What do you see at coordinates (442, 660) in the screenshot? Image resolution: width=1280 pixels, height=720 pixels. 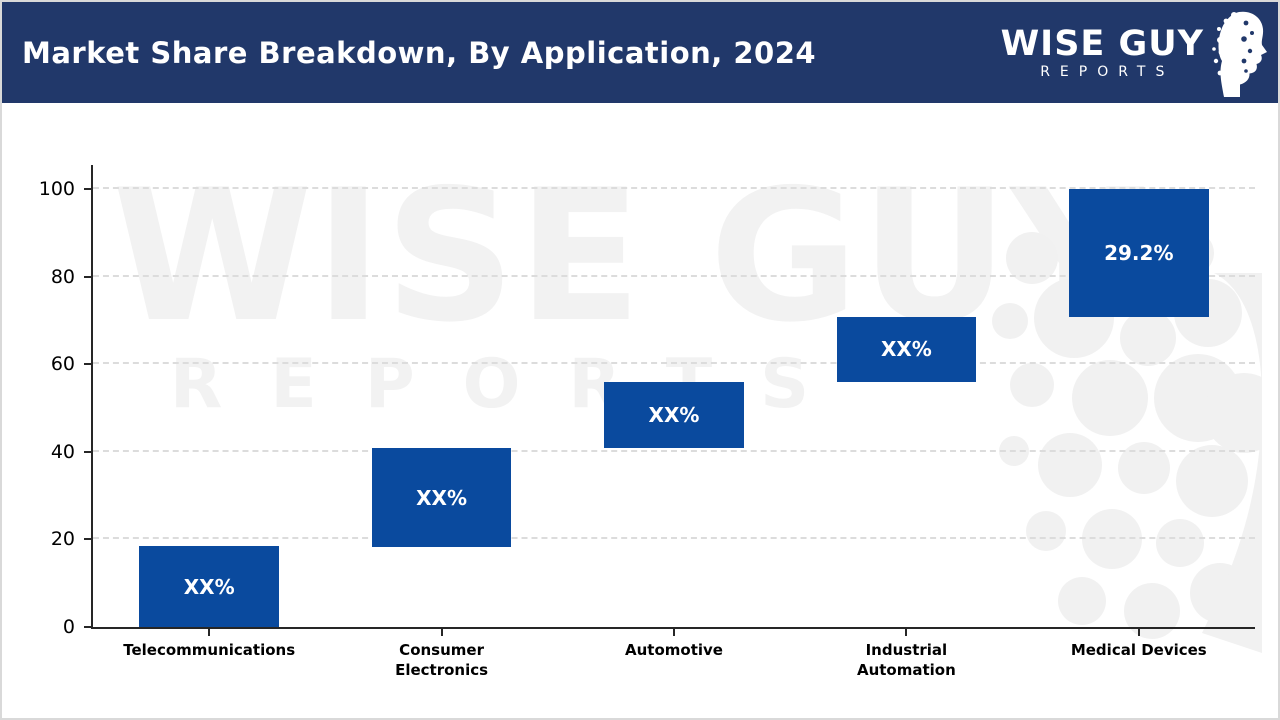 I see `category-label: Consumer Electronics` at bounding box center [442, 660].